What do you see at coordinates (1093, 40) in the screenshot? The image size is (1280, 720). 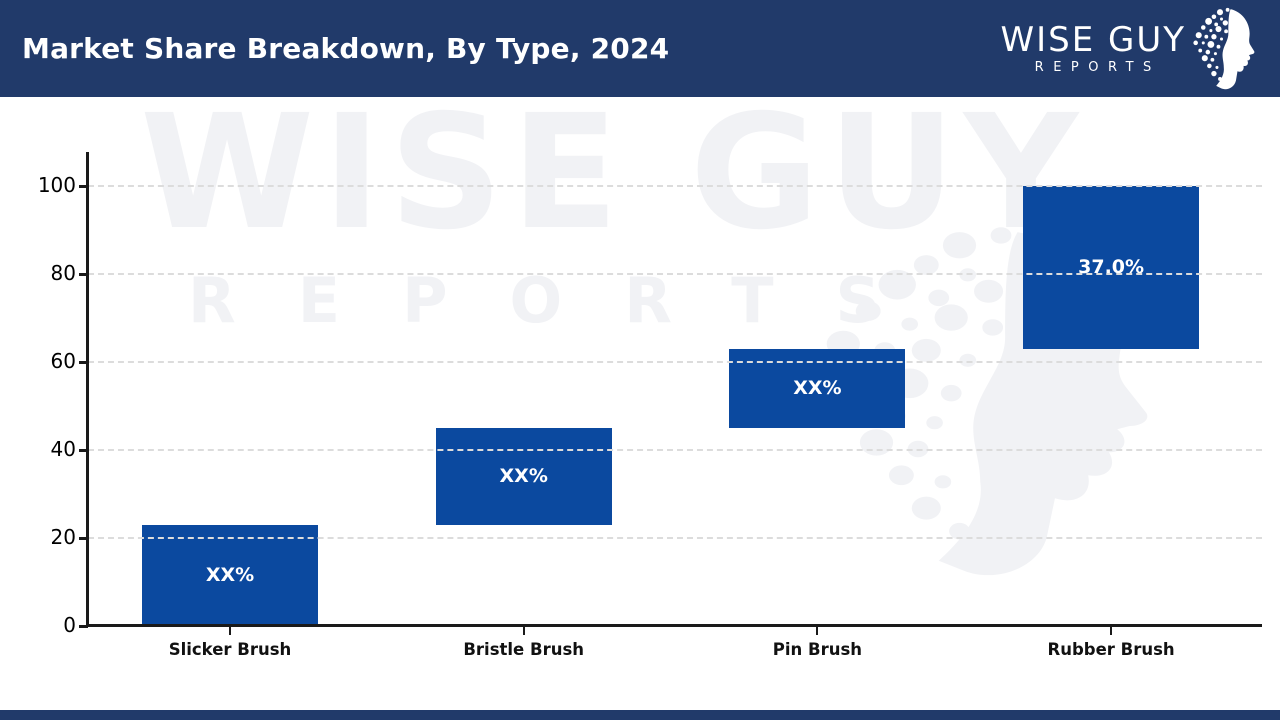 I see `logo-wordmark: WISE GUY` at bounding box center [1093, 40].